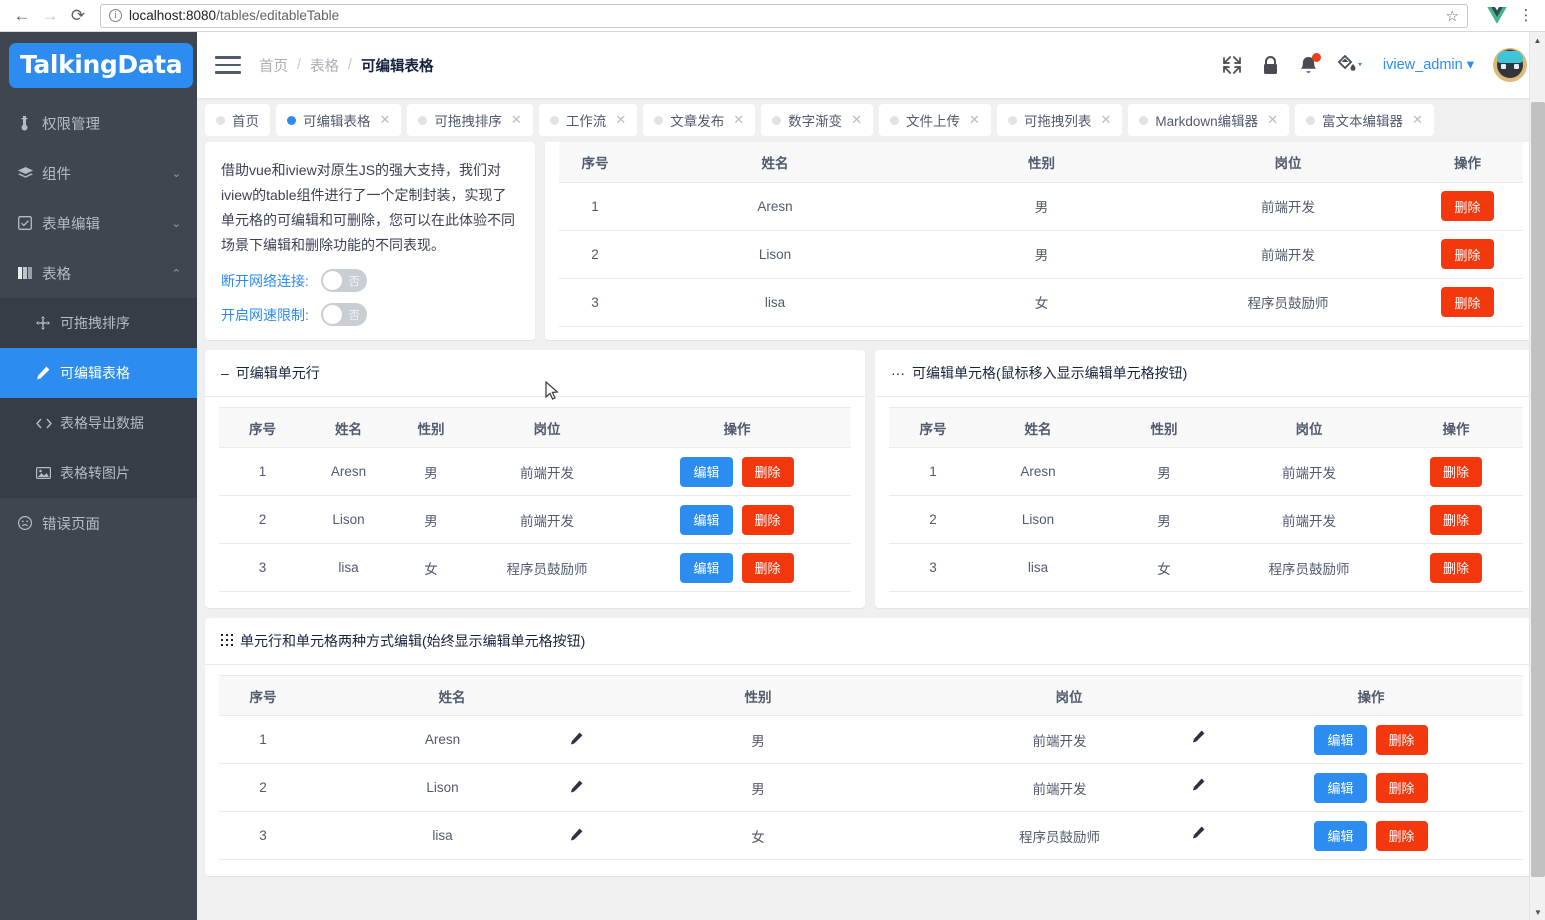 The image size is (1545, 920). I want to click on reload-icon: ⟳, so click(78, 15).